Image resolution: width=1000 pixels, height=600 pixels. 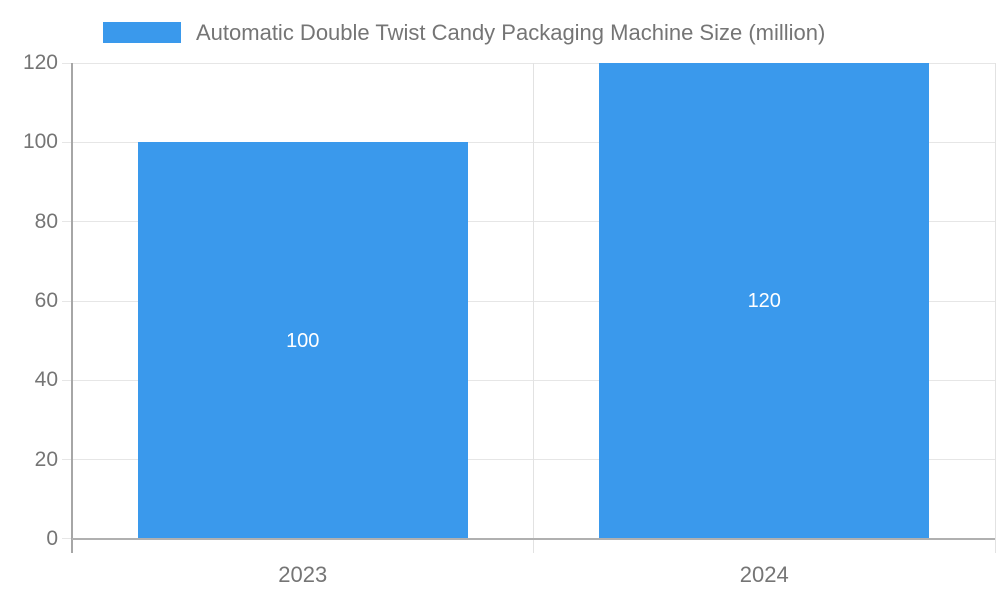 What do you see at coordinates (46, 221) in the screenshot?
I see `y-tick-label: 80` at bounding box center [46, 221].